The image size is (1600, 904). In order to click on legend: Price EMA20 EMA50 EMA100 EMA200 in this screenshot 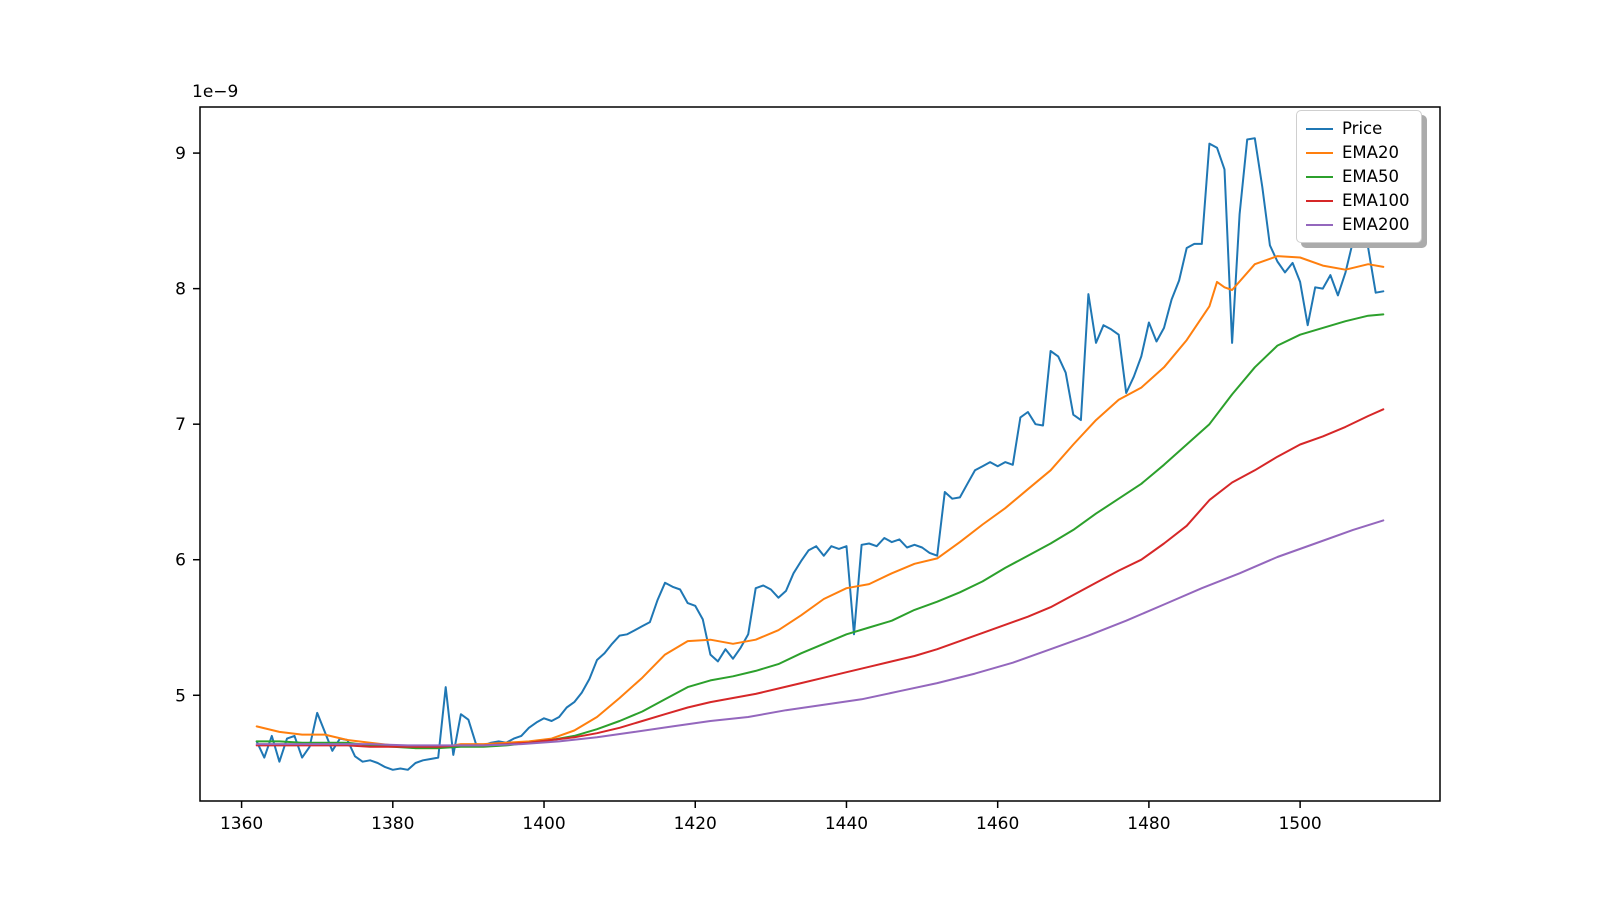, I will do `click(1359, 176)`.